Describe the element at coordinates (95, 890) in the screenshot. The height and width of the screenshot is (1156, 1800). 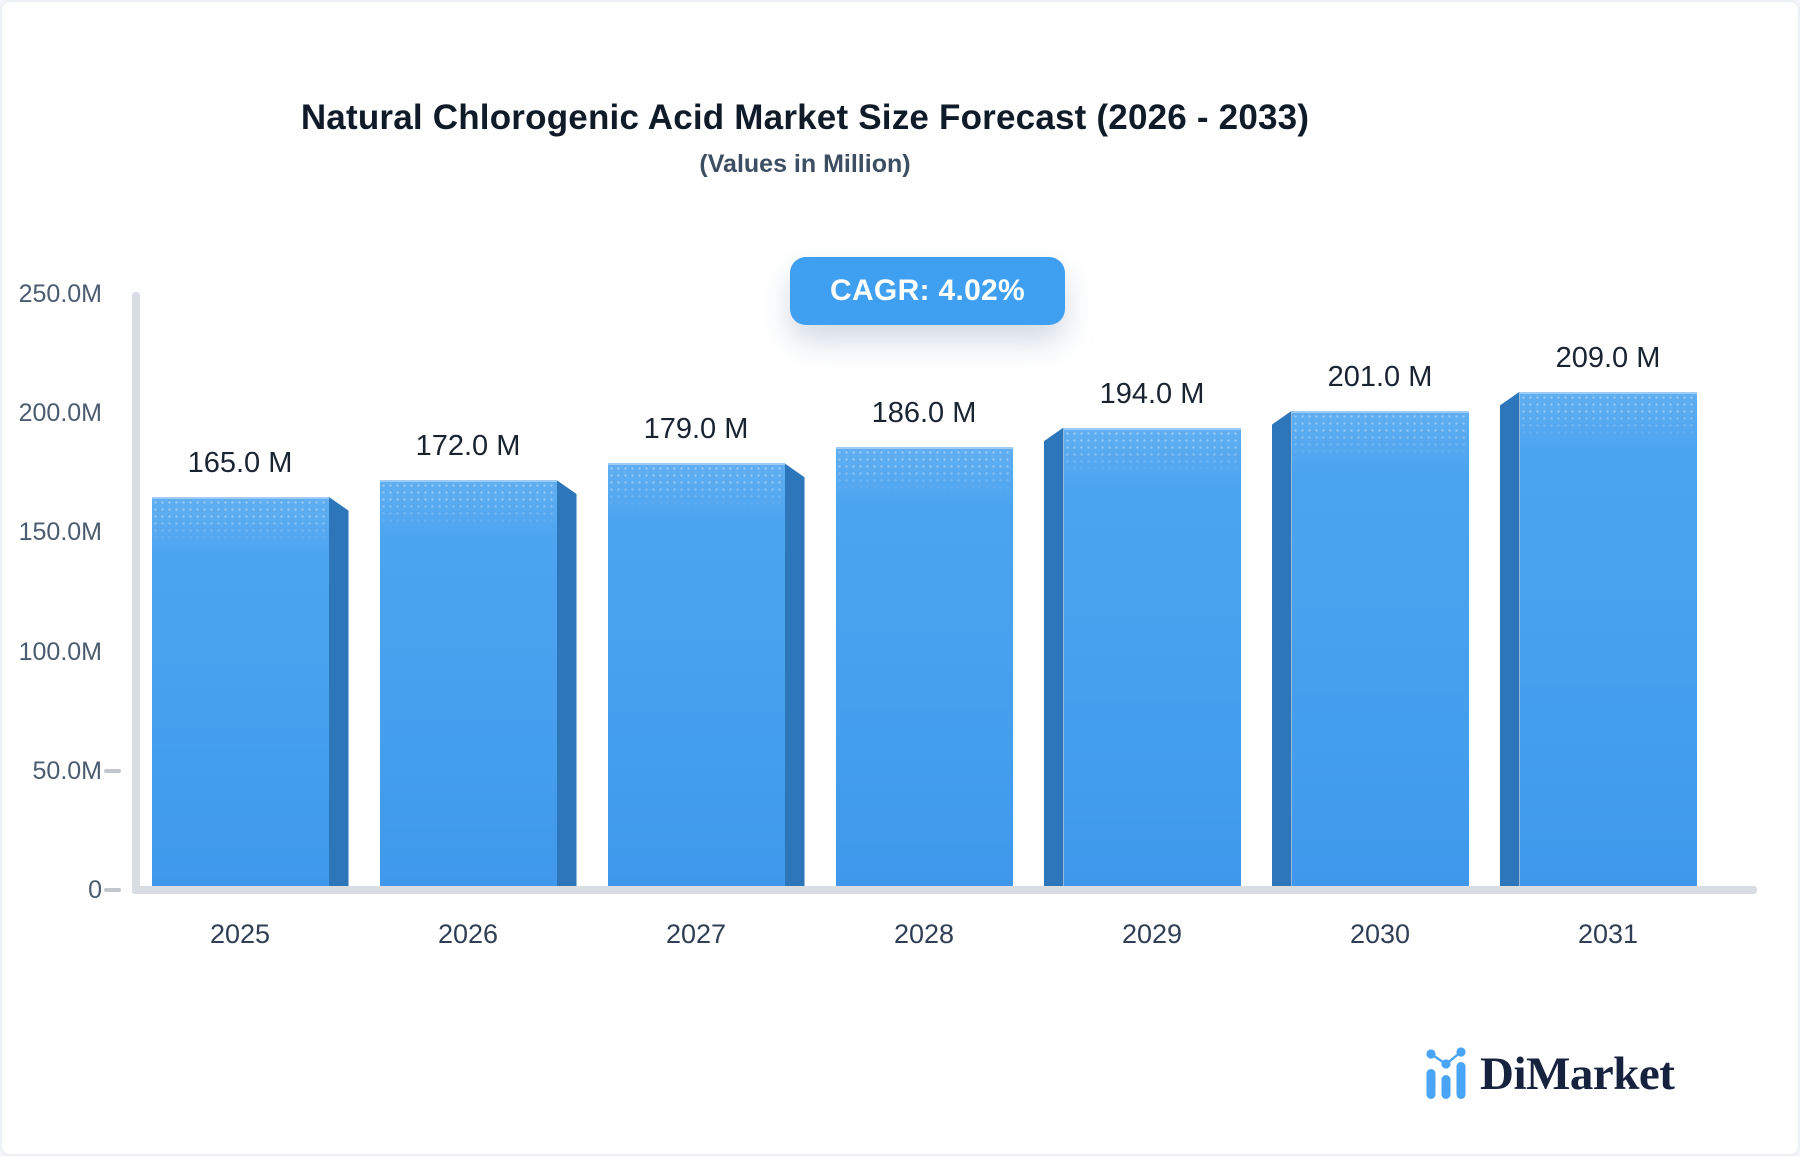
I see `y-axis-label: 0` at that location.